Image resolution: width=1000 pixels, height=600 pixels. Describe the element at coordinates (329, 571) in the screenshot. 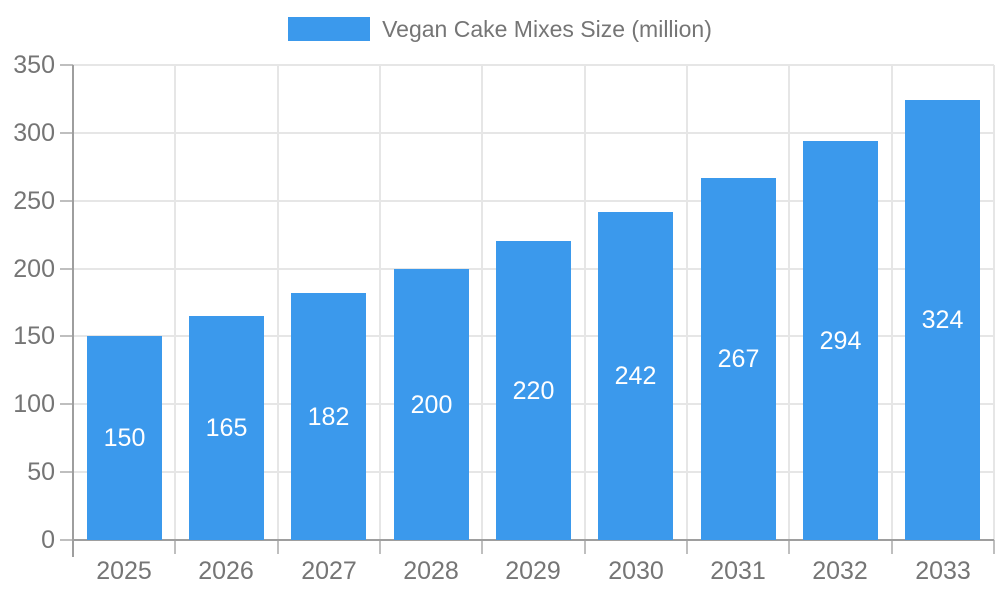

I see `x-axis-label: 2027` at that location.